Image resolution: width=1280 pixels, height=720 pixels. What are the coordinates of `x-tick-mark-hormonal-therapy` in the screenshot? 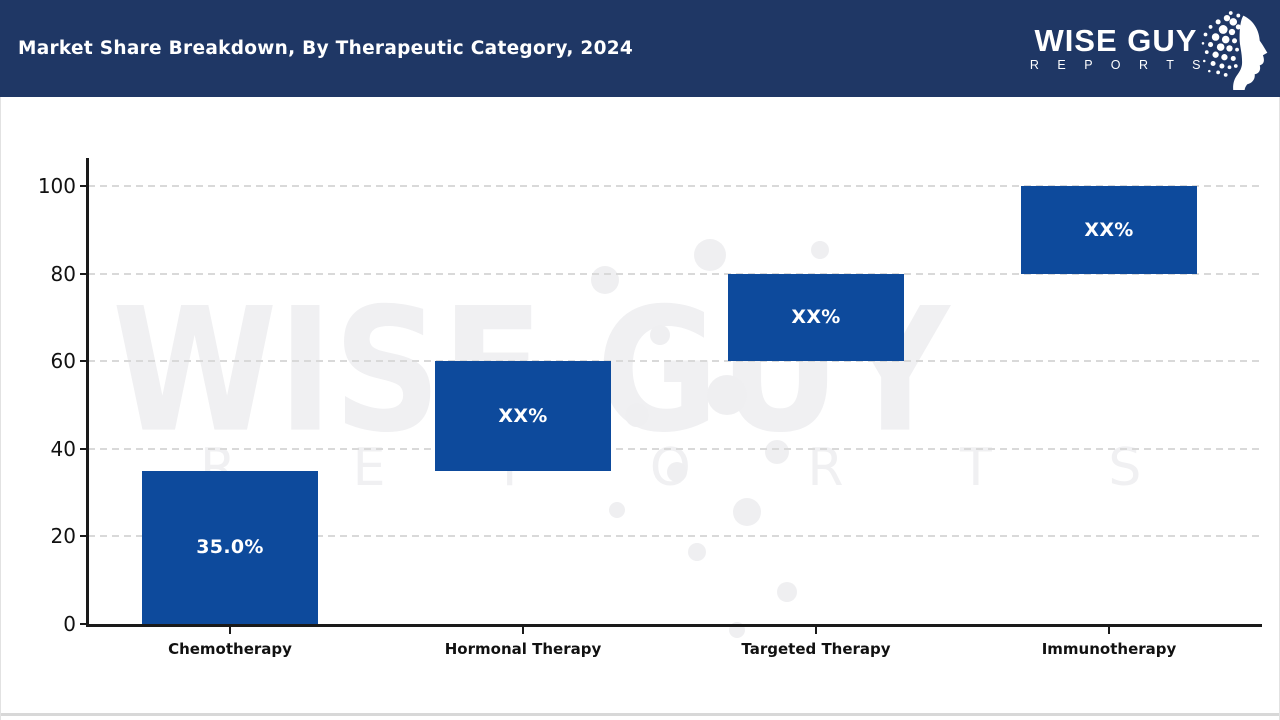 It's located at (523, 630).